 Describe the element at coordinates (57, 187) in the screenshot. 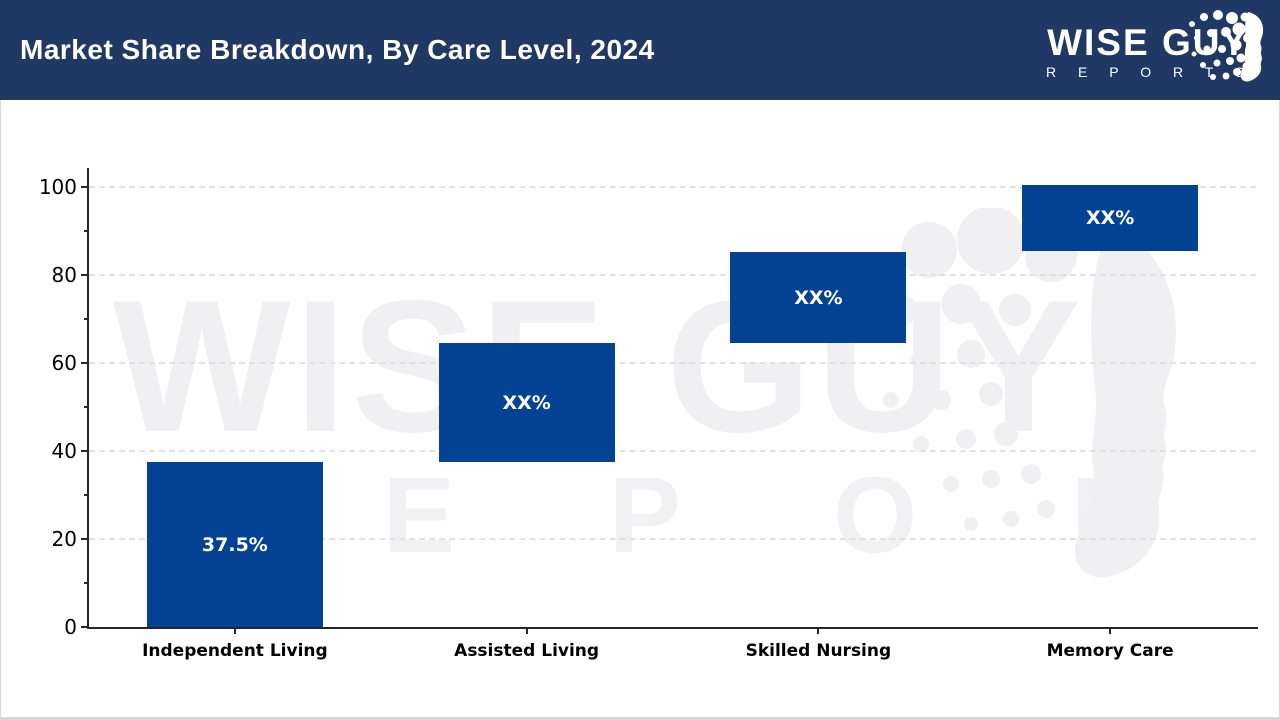

I see `y-axis-tick-label: 100` at that location.